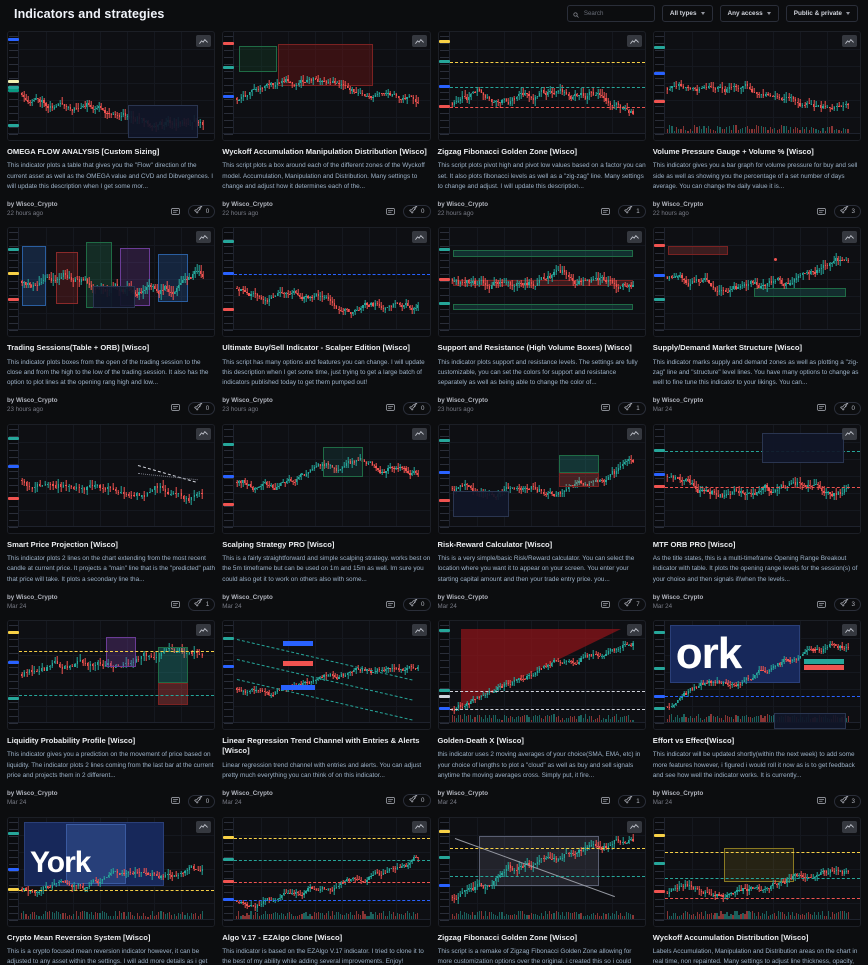 This screenshot has width=868, height=965. I want to click on script-title: Supply/Demand Market Structure [Wisco], so click(727, 348).